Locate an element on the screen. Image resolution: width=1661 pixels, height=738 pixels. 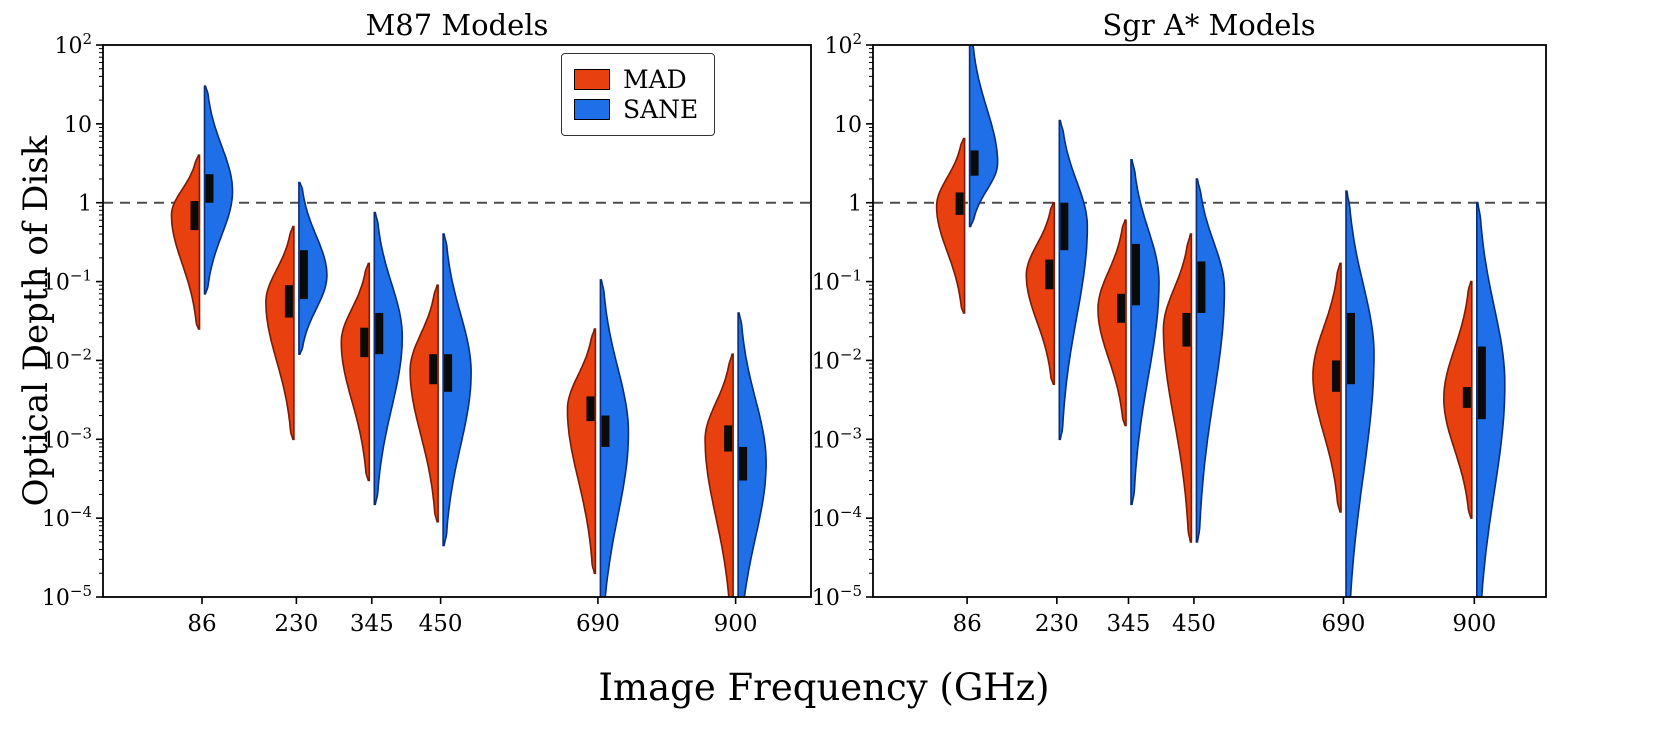
x-axis-label: Image Frequency (GHz) is located at coordinates (824, 687).